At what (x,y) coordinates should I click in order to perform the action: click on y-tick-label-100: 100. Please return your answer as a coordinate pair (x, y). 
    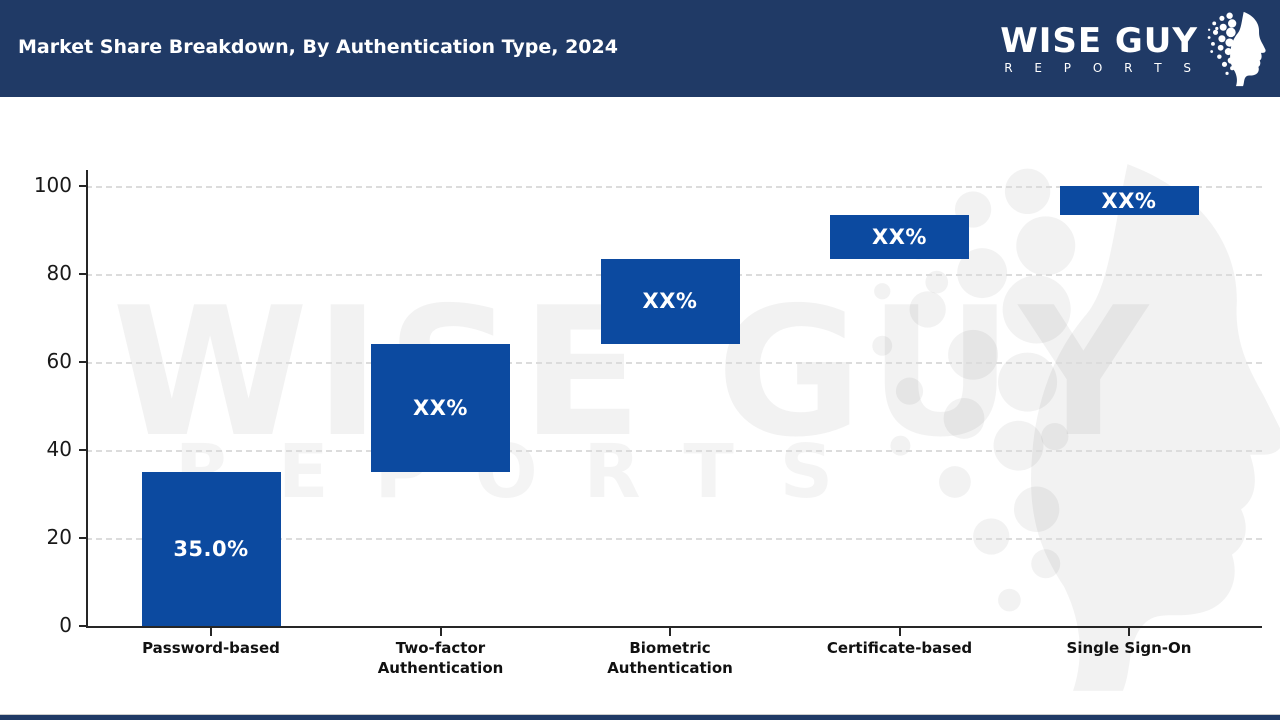
    Looking at the image, I should click on (52, 185).